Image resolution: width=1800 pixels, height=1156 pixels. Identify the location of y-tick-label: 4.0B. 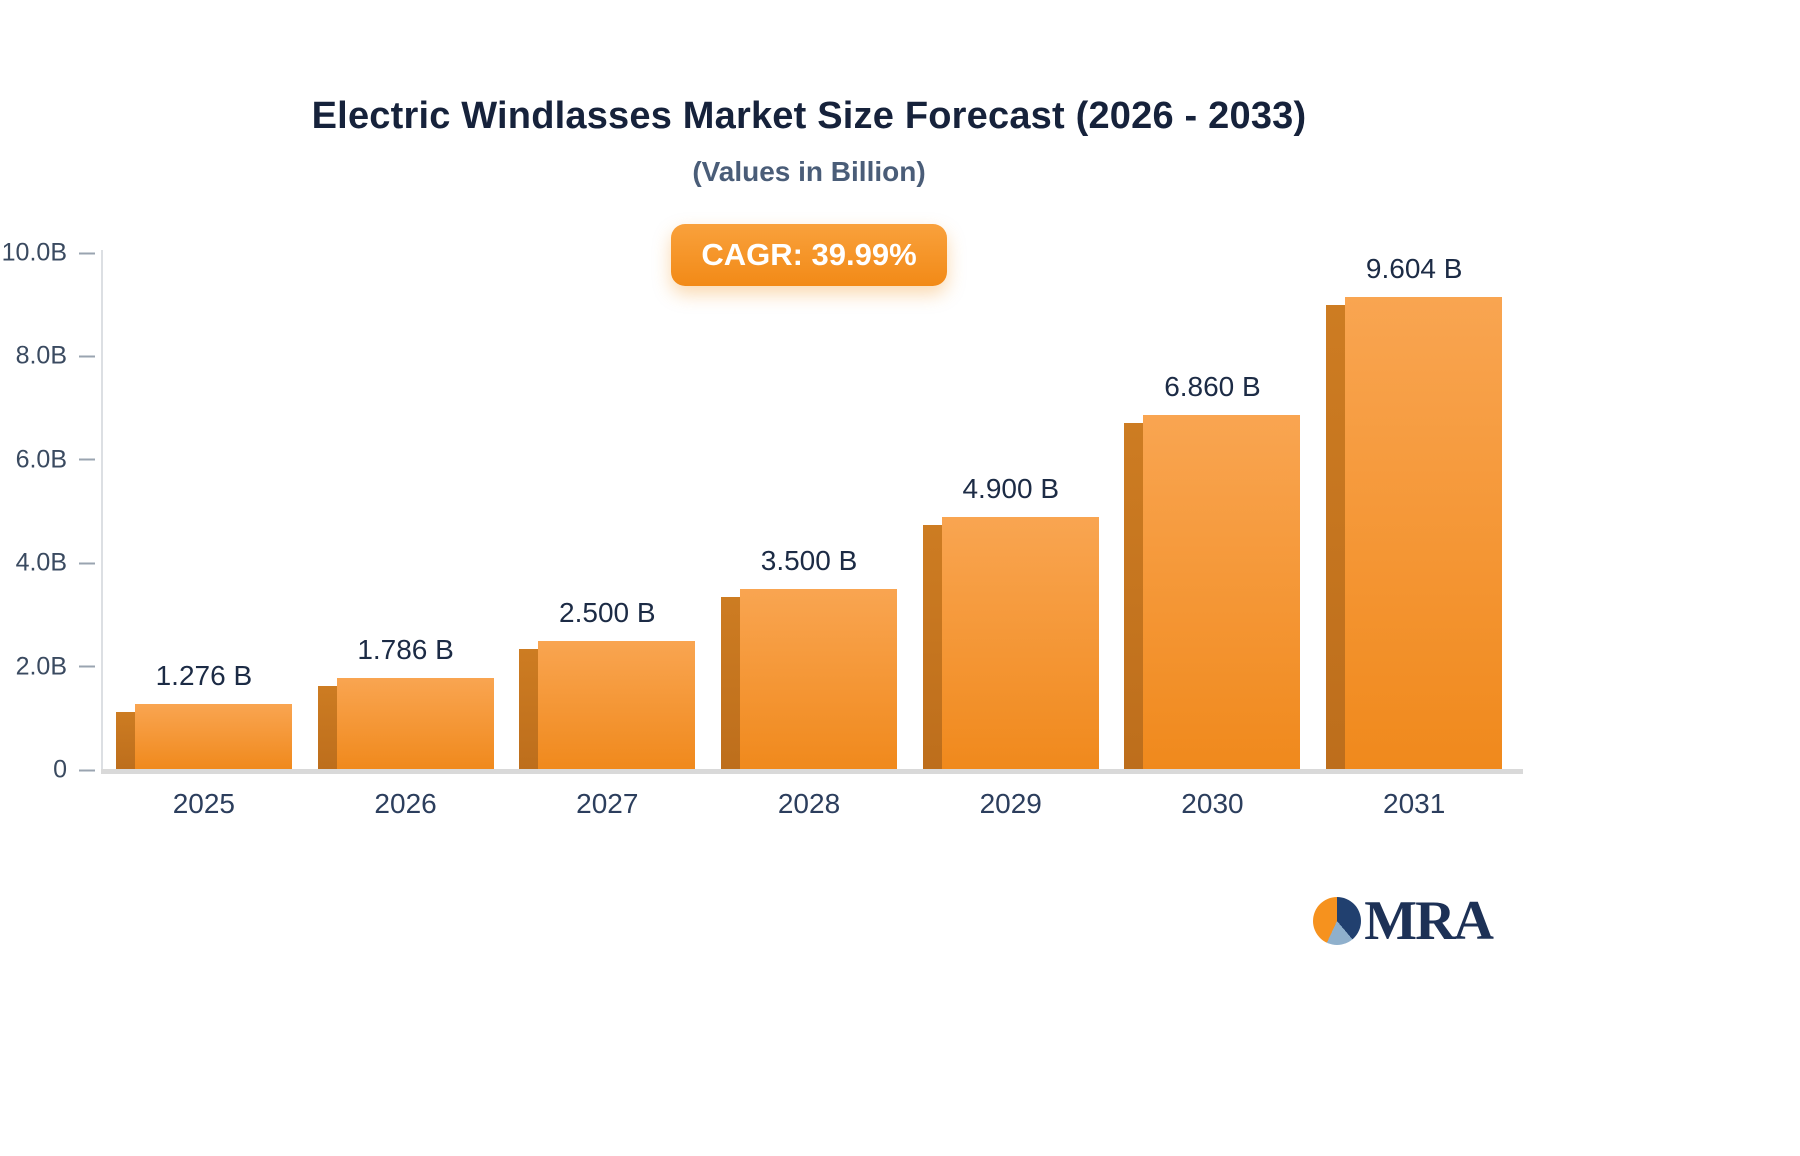
(41, 562).